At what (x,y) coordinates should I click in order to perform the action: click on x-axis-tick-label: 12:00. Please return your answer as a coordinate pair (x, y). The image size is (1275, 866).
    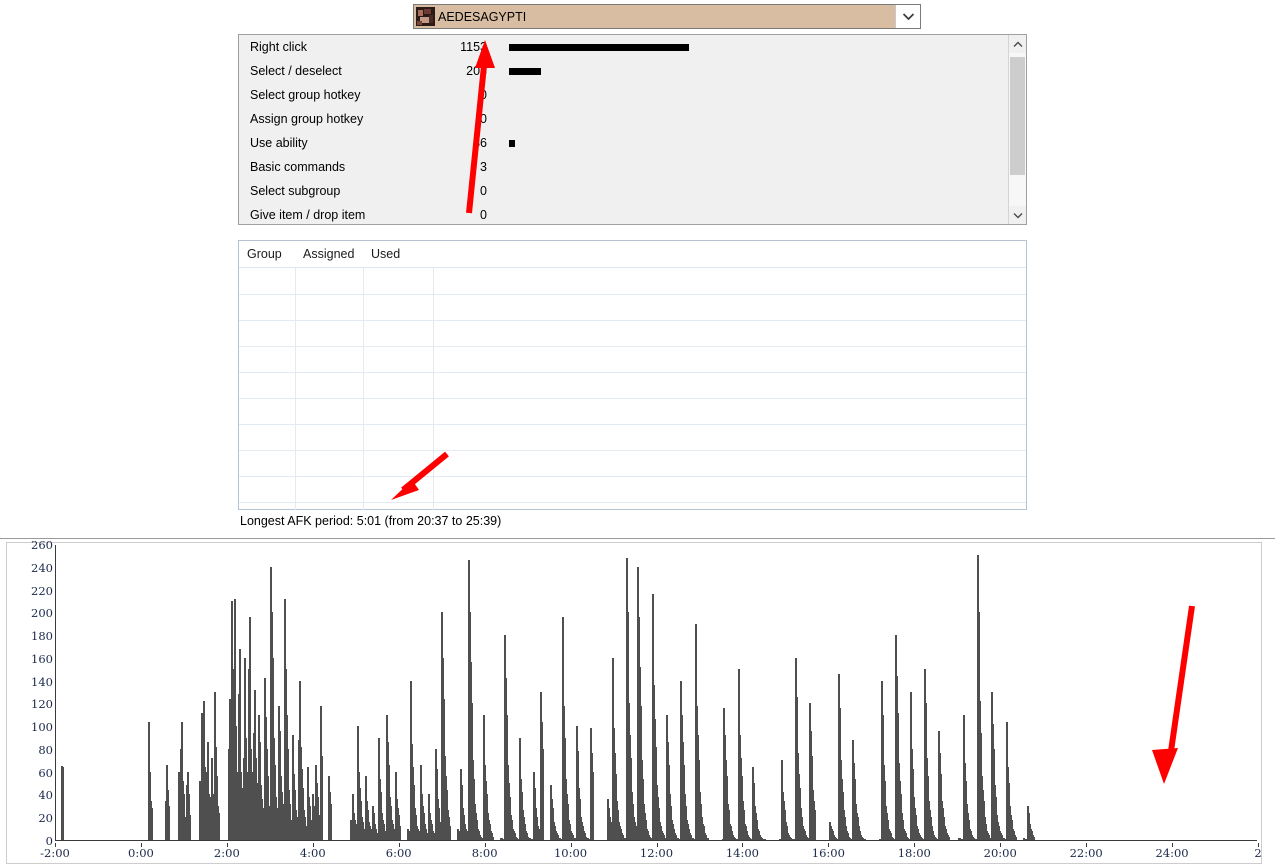
    Looking at the image, I should click on (656, 853).